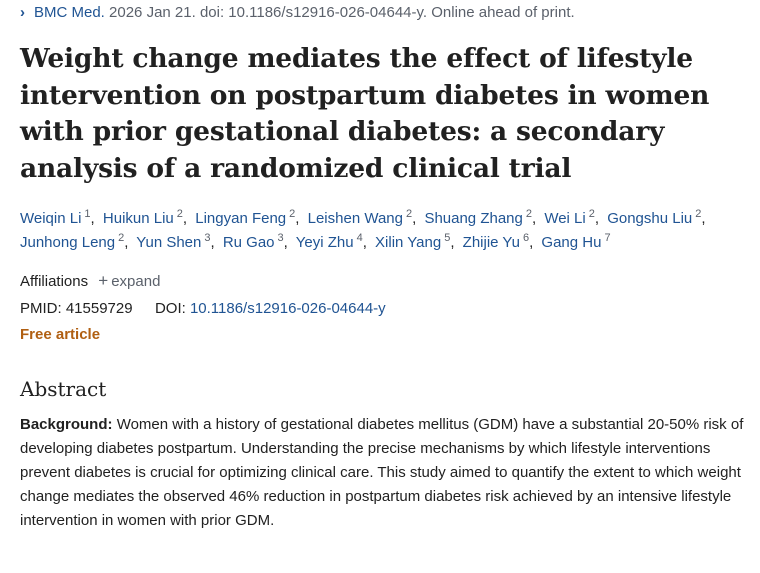 The height and width of the screenshot is (573, 760). I want to click on affiliation-number-link: 7, so click(607, 238).